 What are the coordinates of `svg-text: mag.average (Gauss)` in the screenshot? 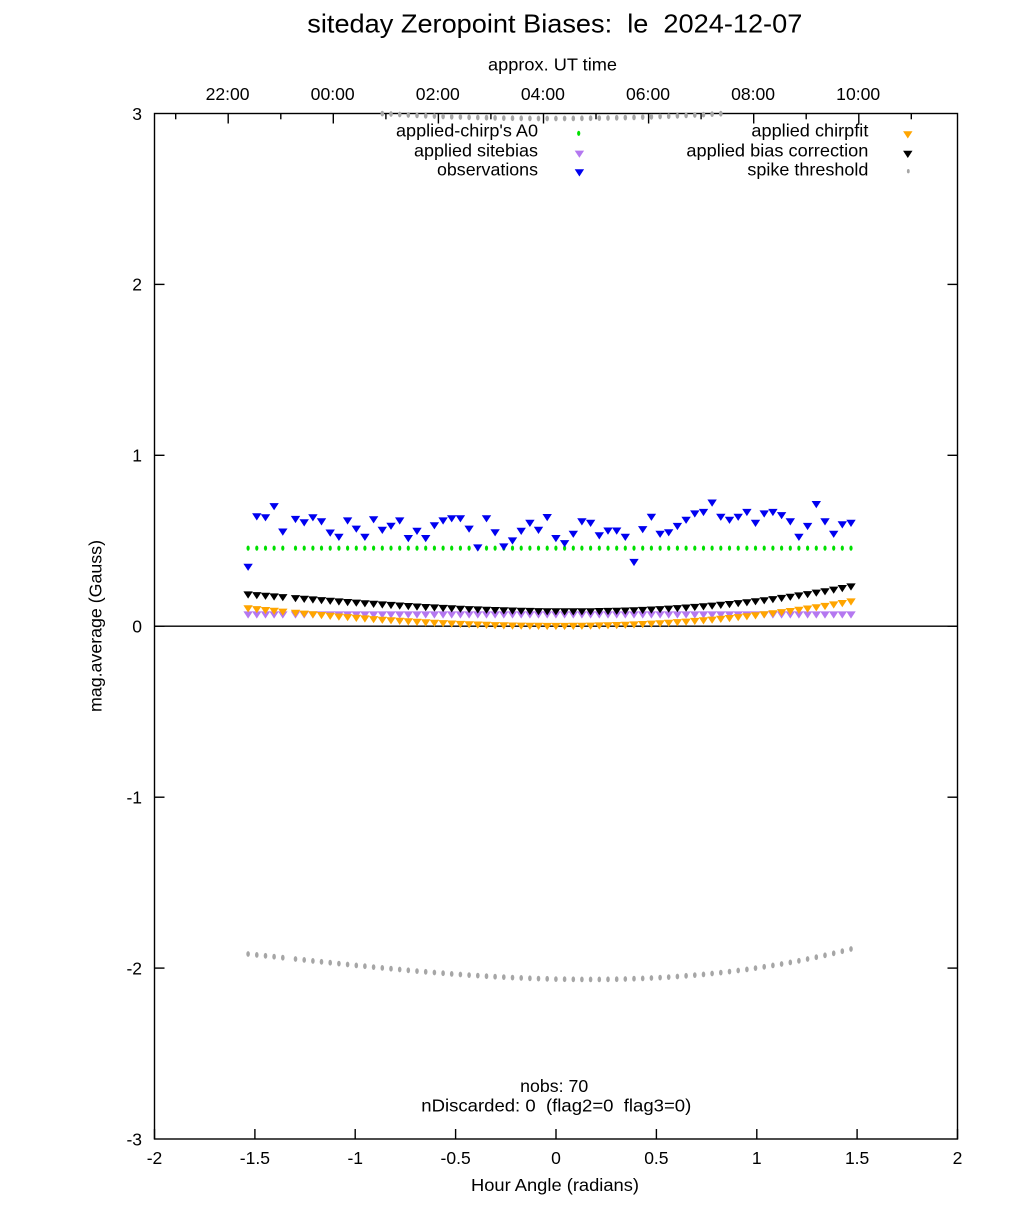 It's located at (96, 626).